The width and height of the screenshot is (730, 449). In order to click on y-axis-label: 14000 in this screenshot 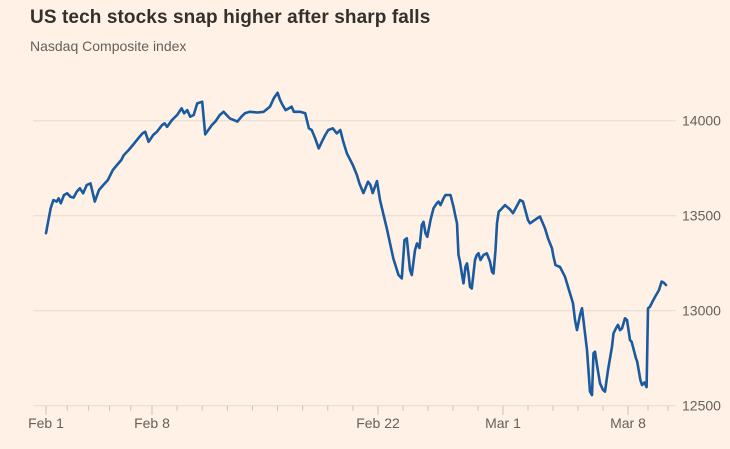, I will do `click(701, 121)`.